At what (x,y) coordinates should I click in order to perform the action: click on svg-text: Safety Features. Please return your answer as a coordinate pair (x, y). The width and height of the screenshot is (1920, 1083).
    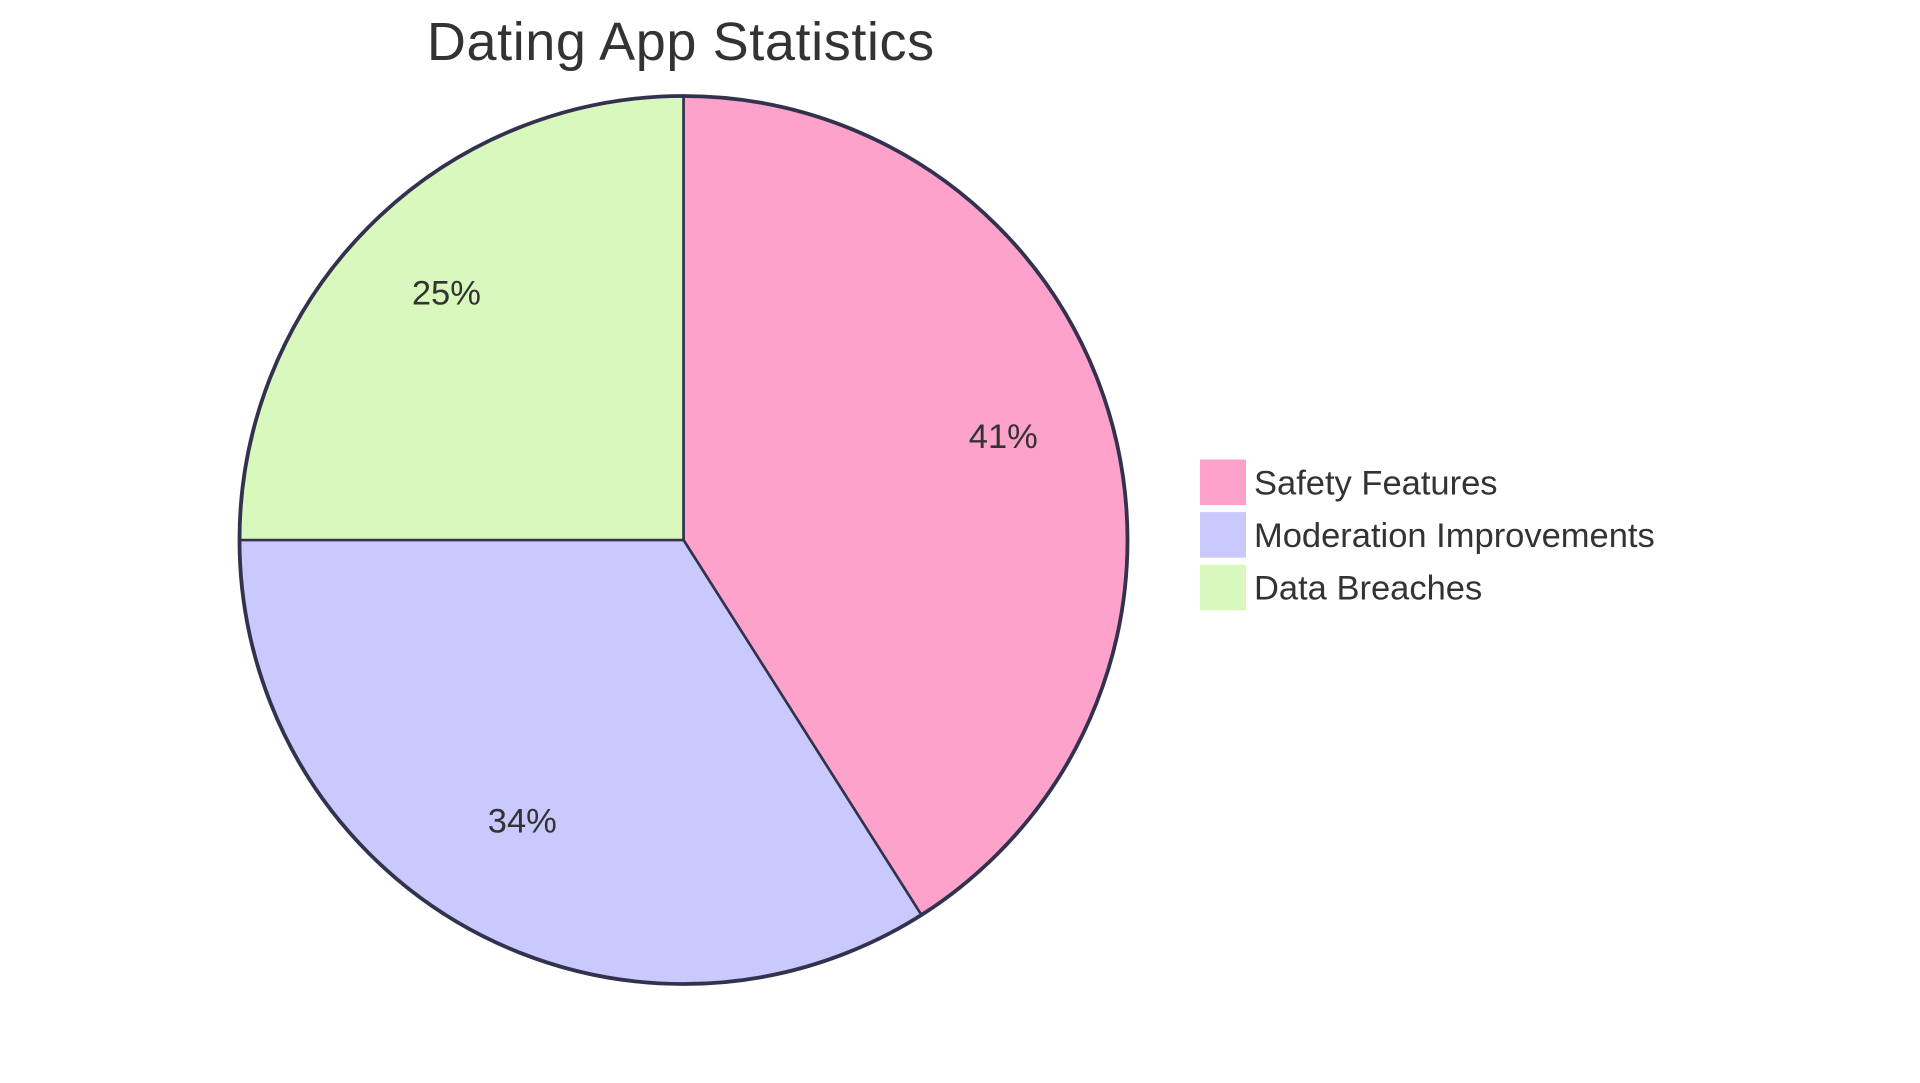
    Looking at the image, I should click on (1376, 483).